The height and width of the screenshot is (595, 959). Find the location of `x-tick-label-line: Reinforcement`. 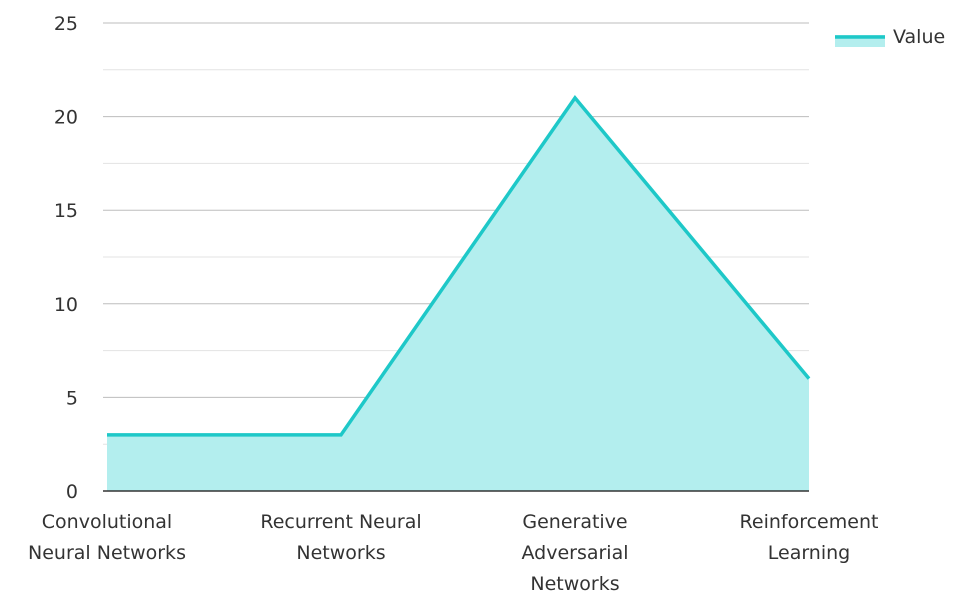

x-tick-label-line: Reinforcement is located at coordinates (809, 522).